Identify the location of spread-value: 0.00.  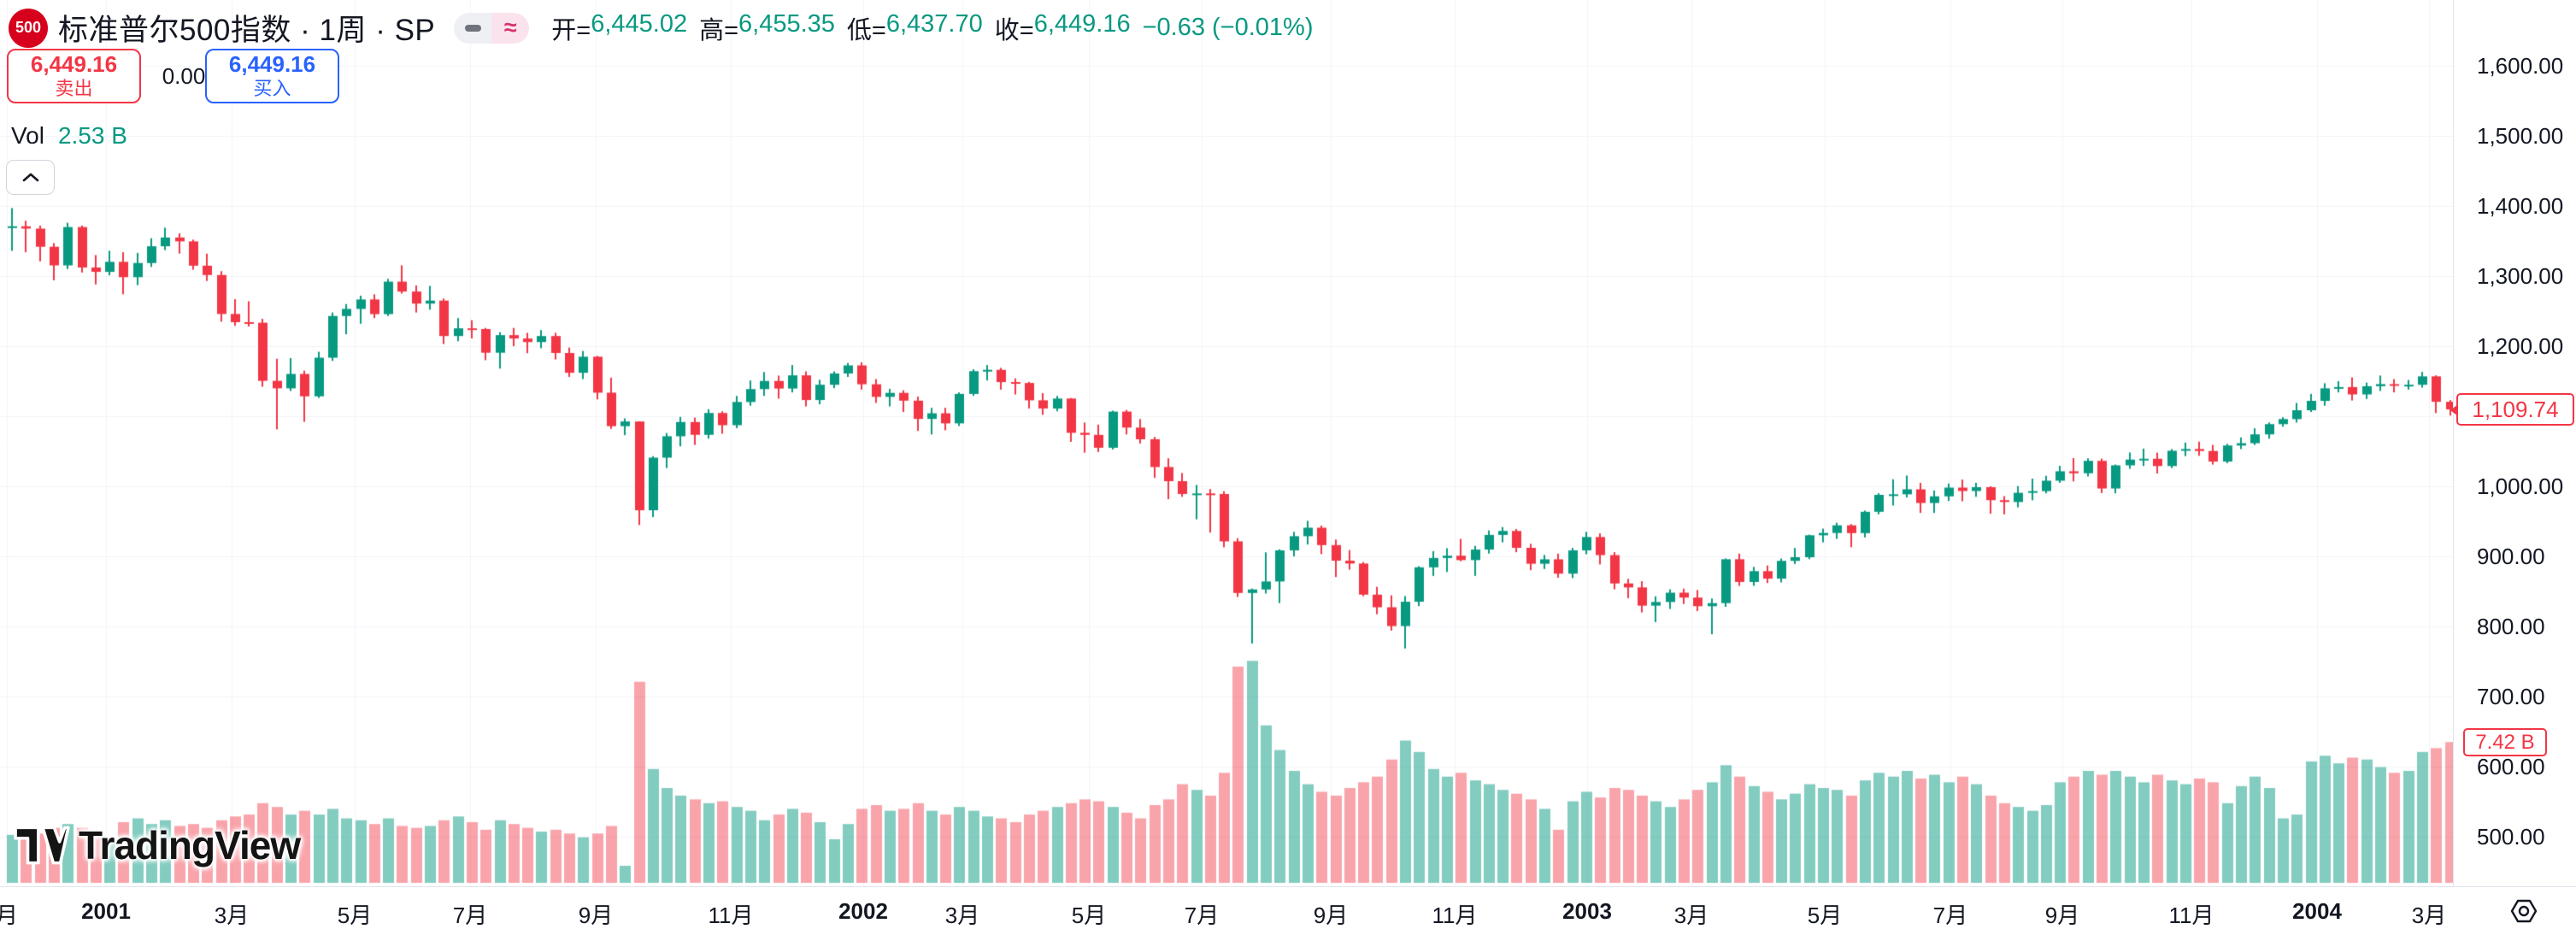
(184, 75).